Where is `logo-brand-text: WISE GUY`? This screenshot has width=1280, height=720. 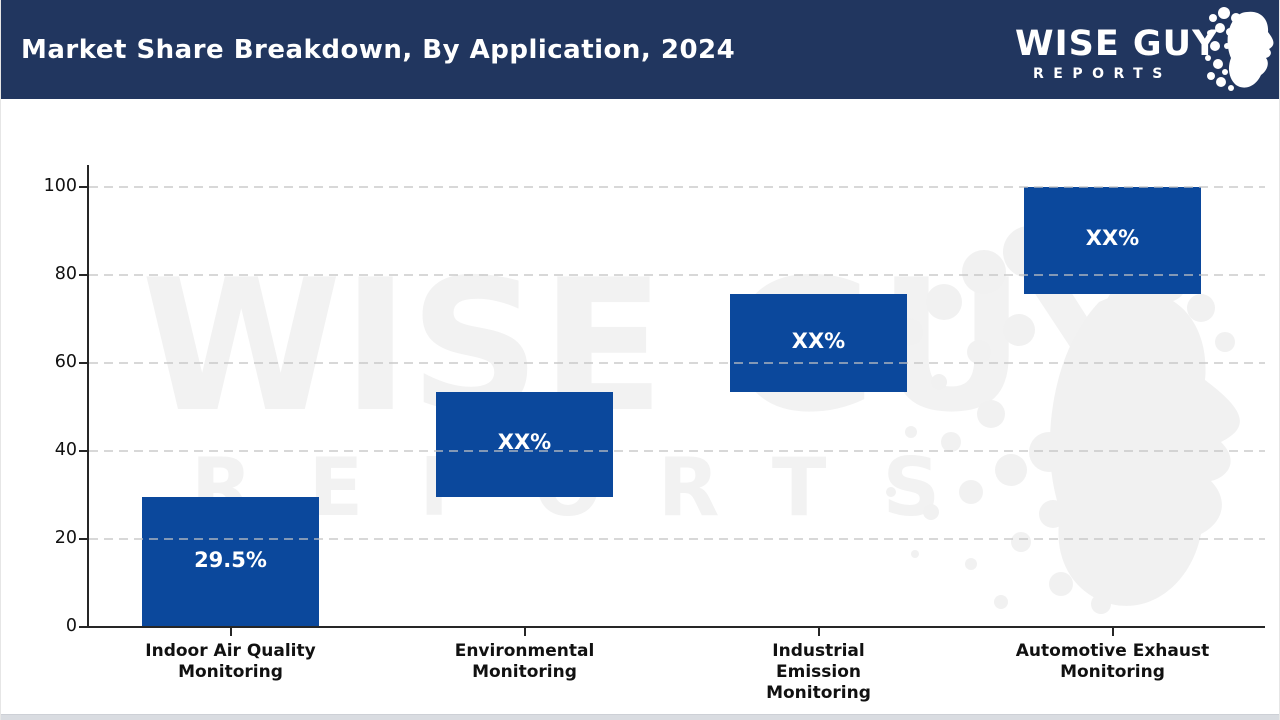
logo-brand-text: WISE GUY is located at coordinates (1117, 44).